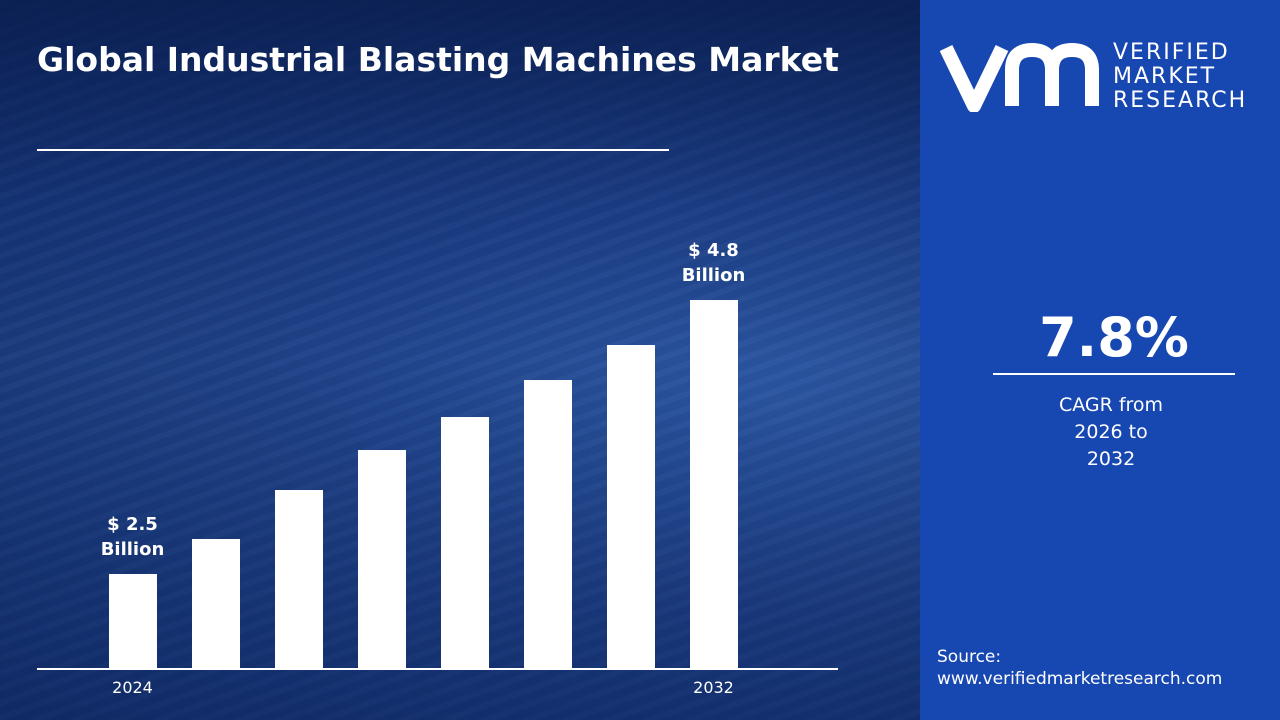 Image resolution: width=1280 pixels, height=720 pixels. What do you see at coordinates (969, 657) in the screenshot?
I see `source-label: Source:` at bounding box center [969, 657].